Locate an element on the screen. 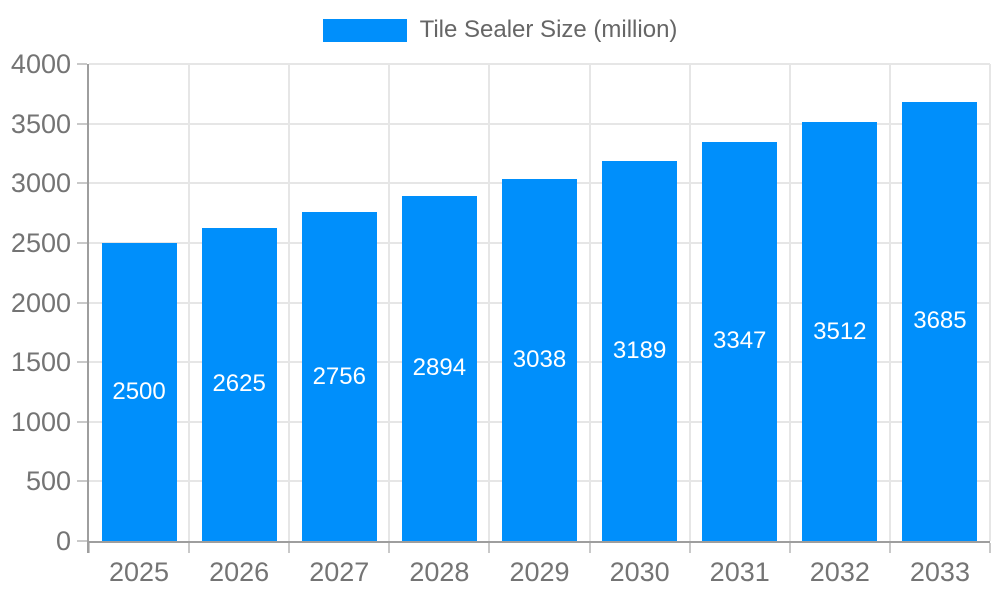 This screenshot has height=600, width=1000. x-tick-label: 2030 is located at coordinates (639, 572).